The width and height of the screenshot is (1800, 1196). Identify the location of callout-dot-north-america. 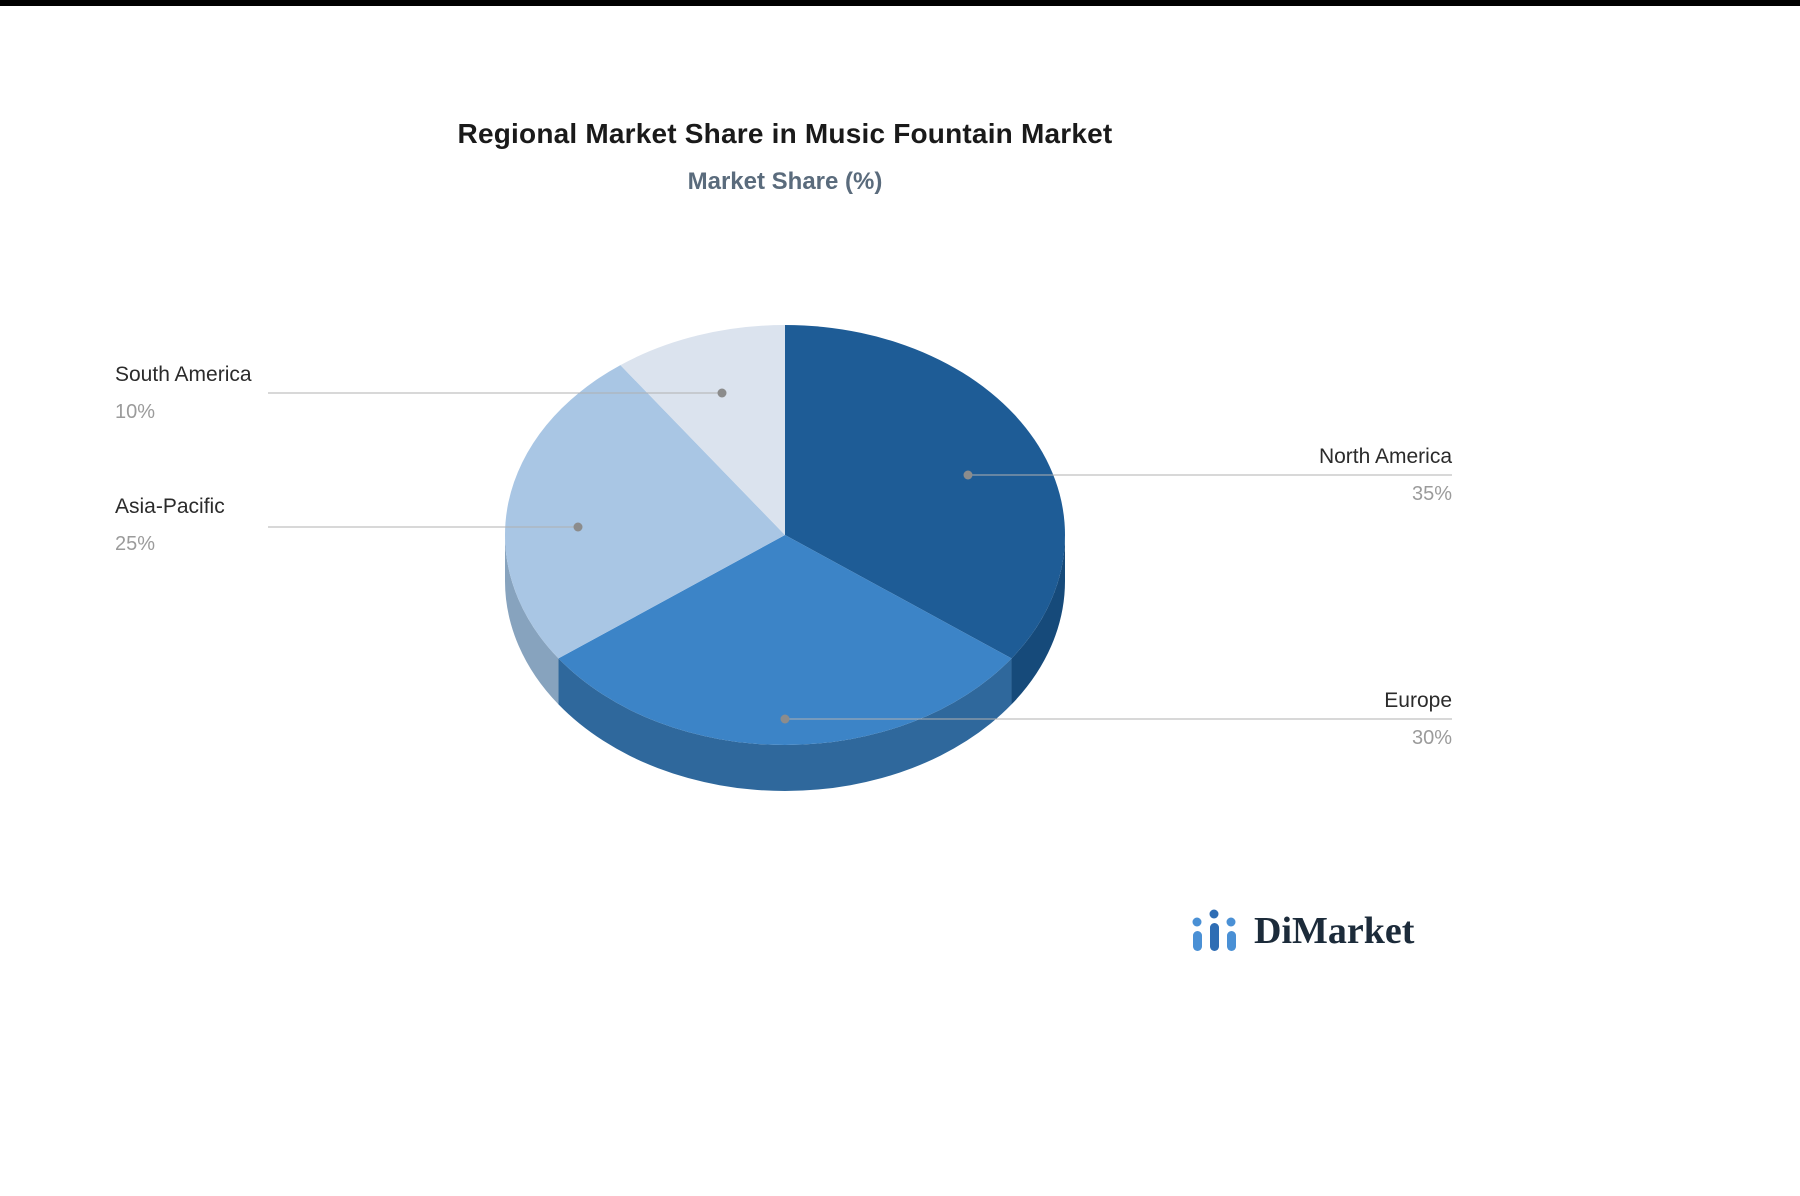
(968, 475).